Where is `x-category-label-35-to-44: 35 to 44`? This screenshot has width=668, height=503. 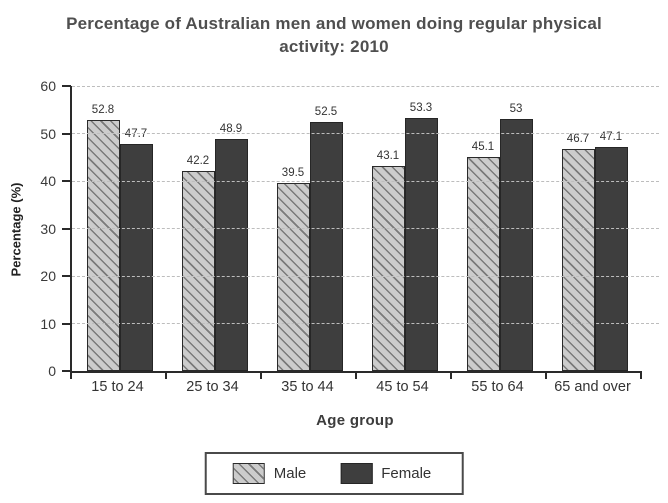
x-category-label-35-to-44: 35 to 44 is located at coordinates (307, 387).